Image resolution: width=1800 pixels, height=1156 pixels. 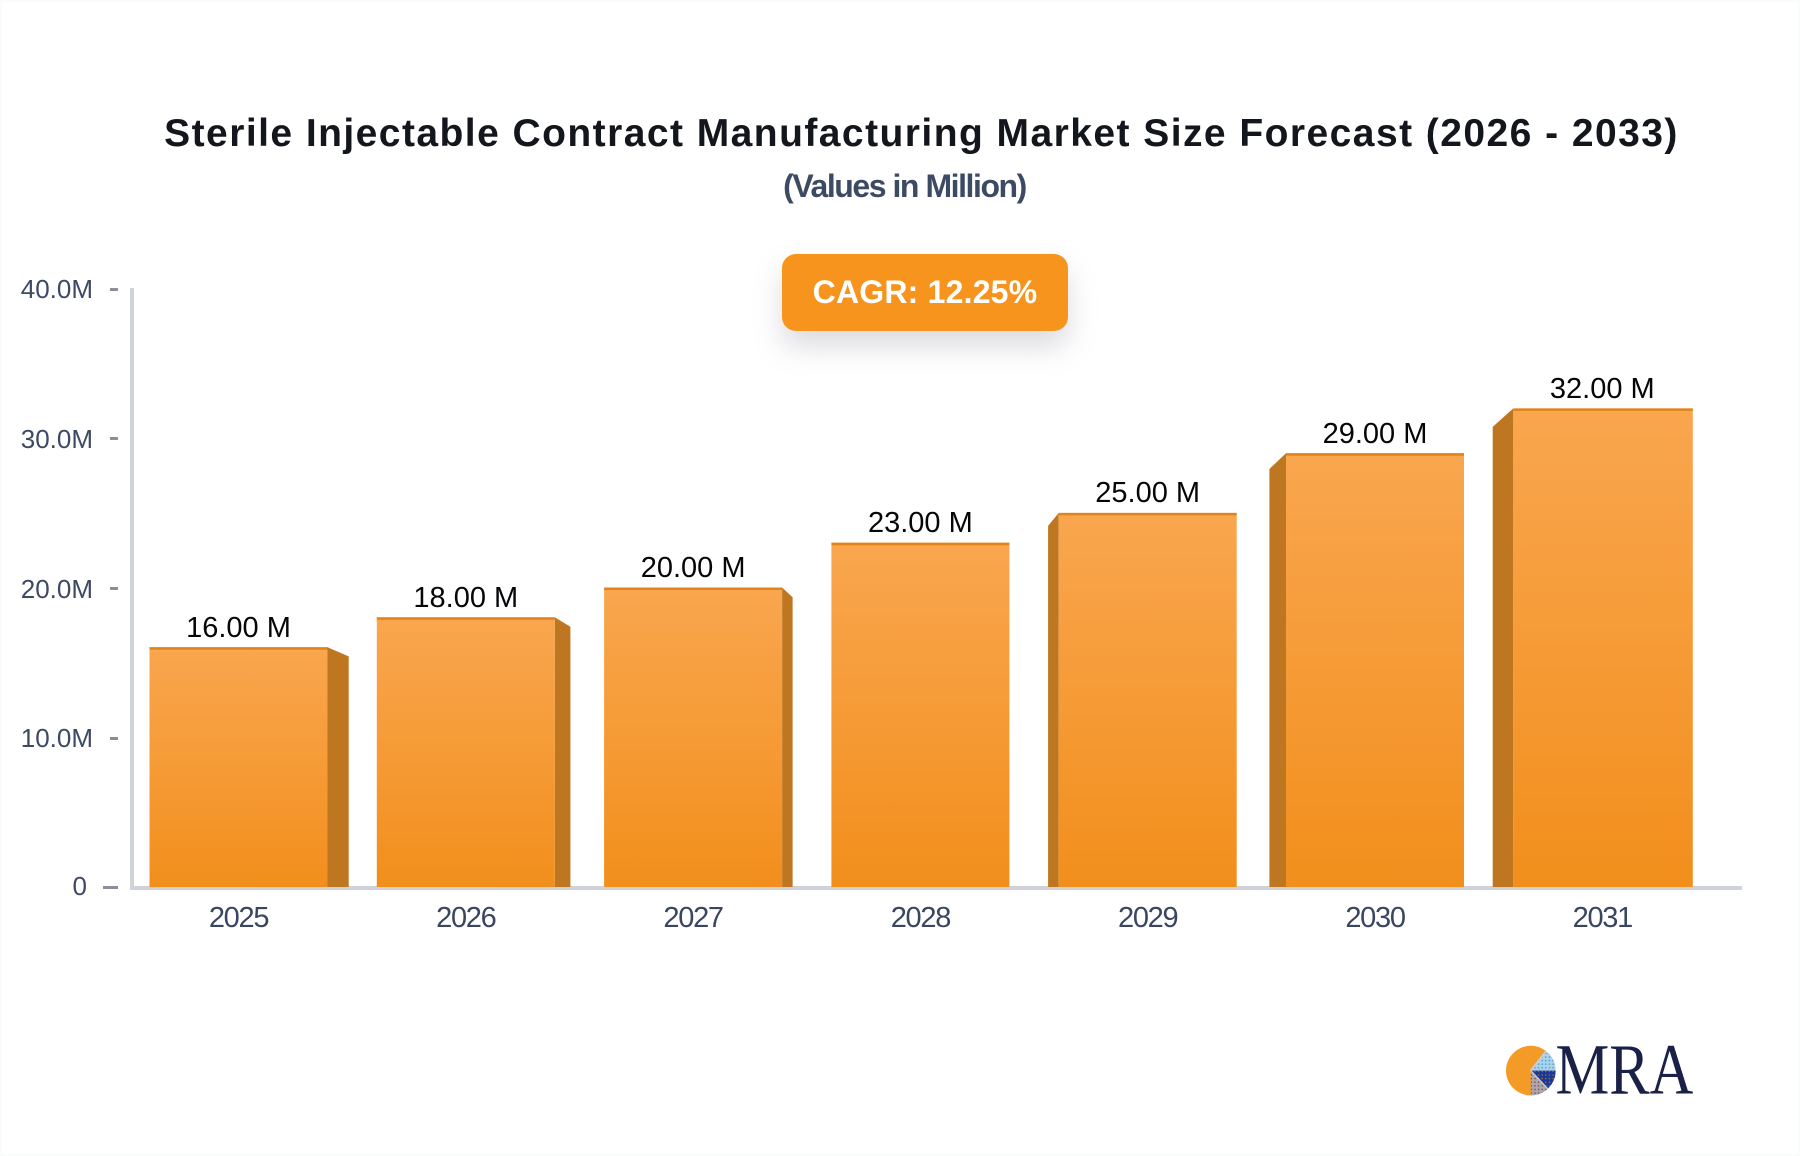 I want to click on svg-text: MRA, so click(x=1625, y=1070).